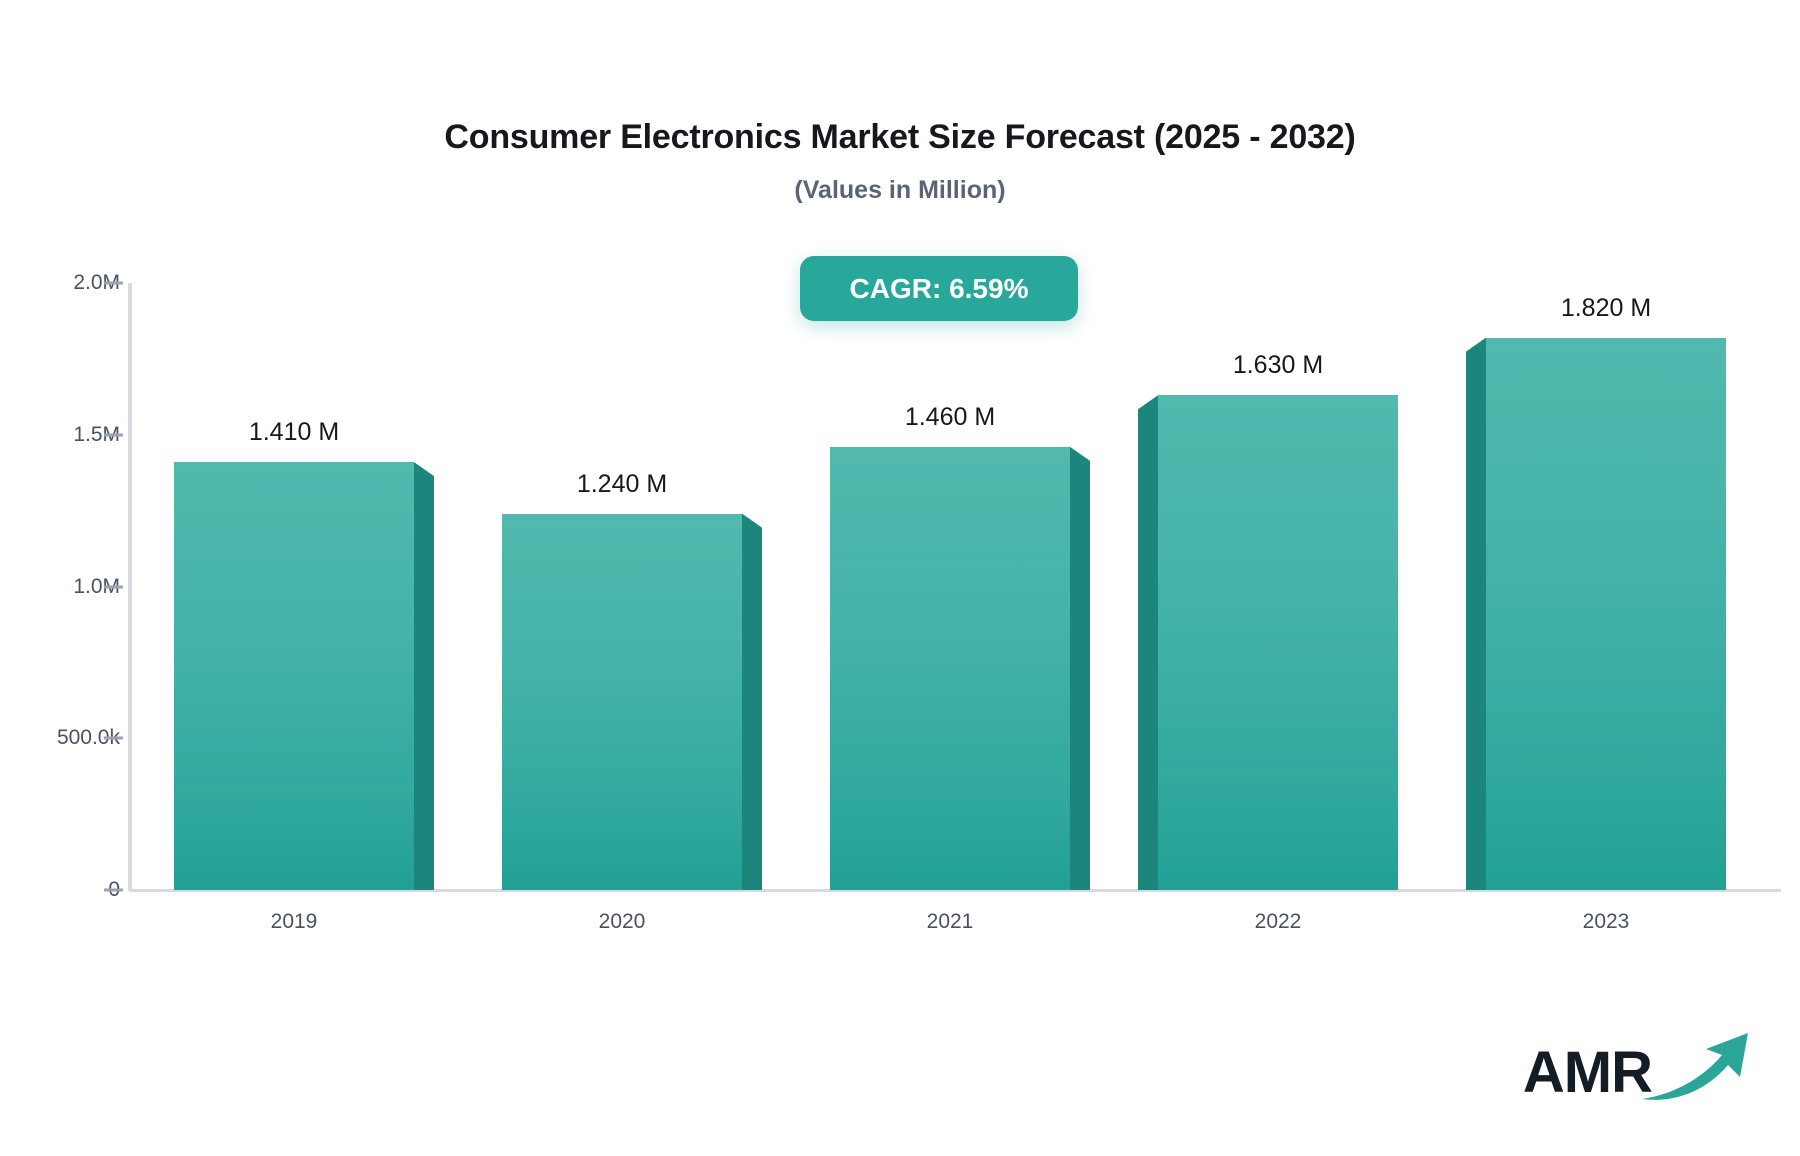 The image size is (1800, 1156). I want to click on page-subtitle: (Values in Million), so click(900, 190).